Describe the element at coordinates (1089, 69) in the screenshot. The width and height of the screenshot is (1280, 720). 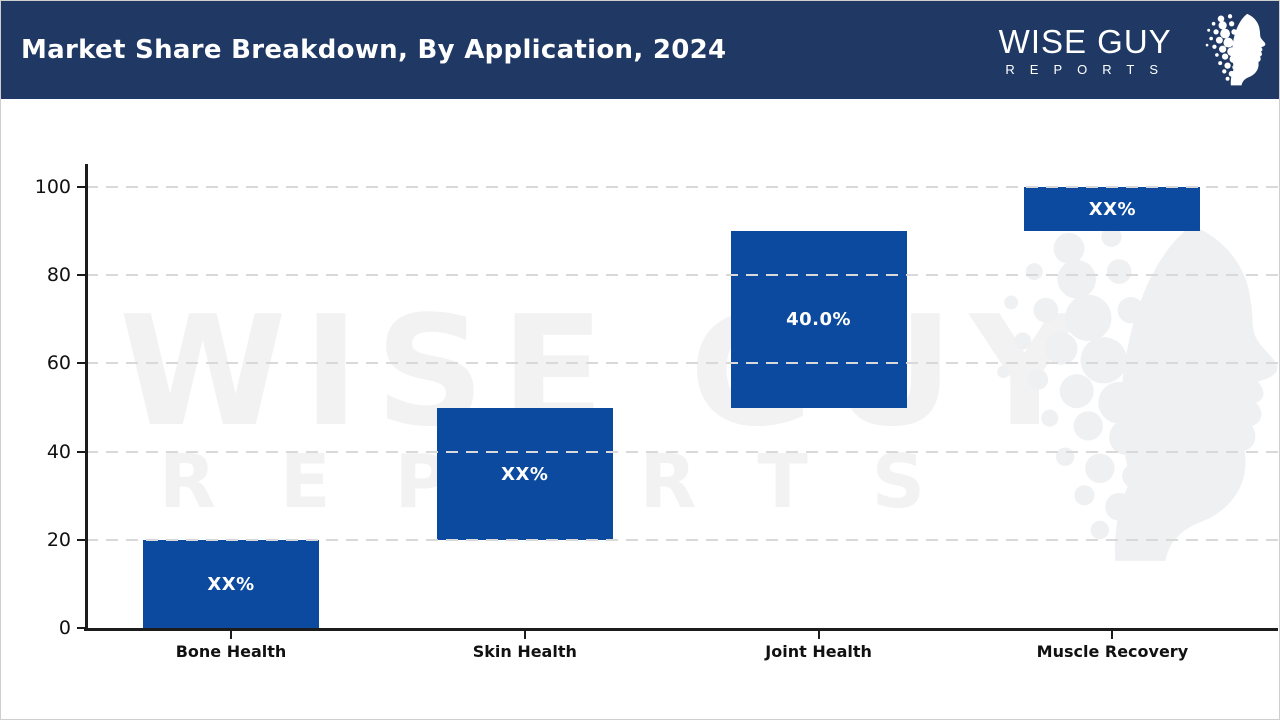
I see `logo-subtext: REPORTS` at that location.